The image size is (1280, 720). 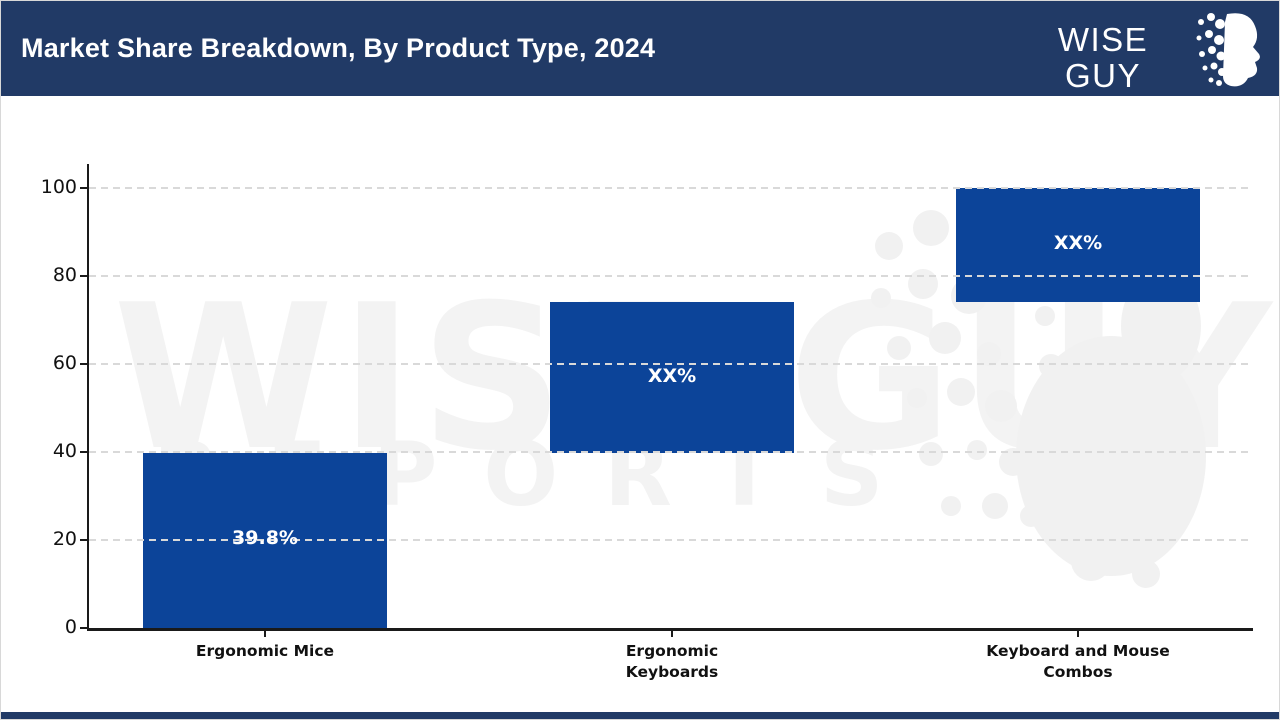 I want to click on y-tick-label: 20, so click(x=64, y=539).